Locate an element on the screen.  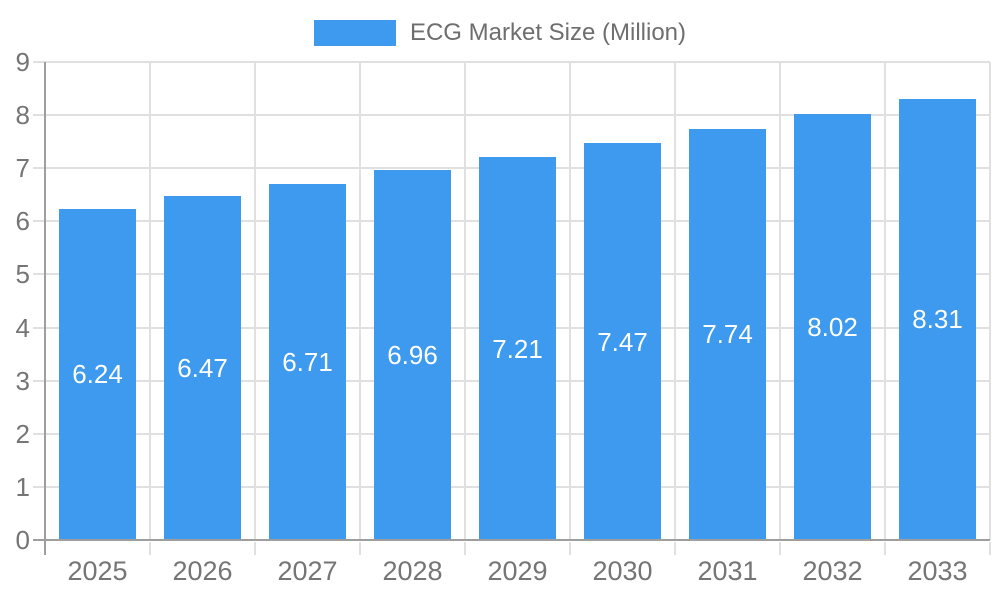
bar-value-label: 7.21 is located at coordinates (517, 348).